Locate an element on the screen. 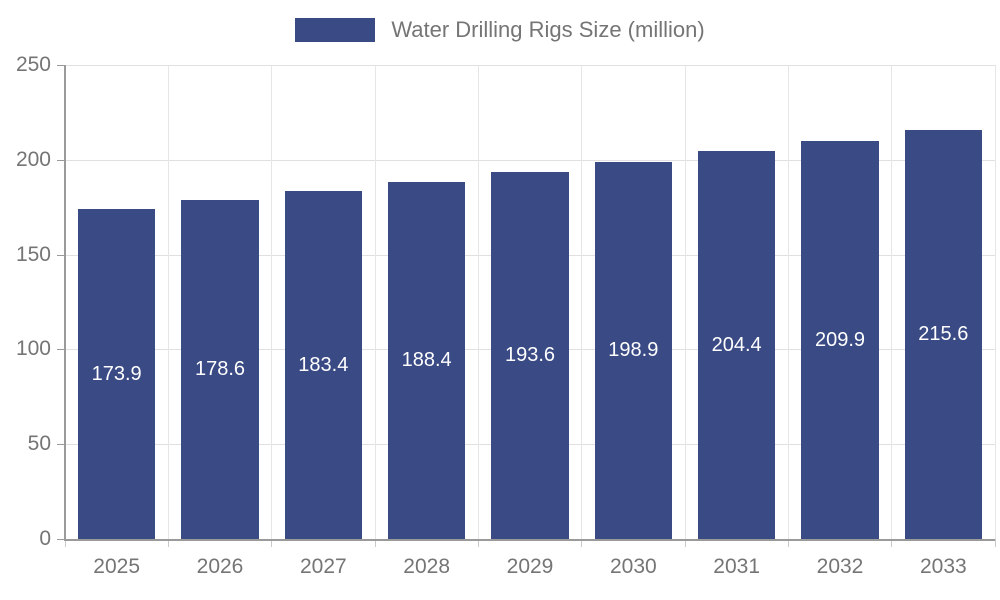  y-axis-tick-label: 250 is located at coordinates (33, 64).